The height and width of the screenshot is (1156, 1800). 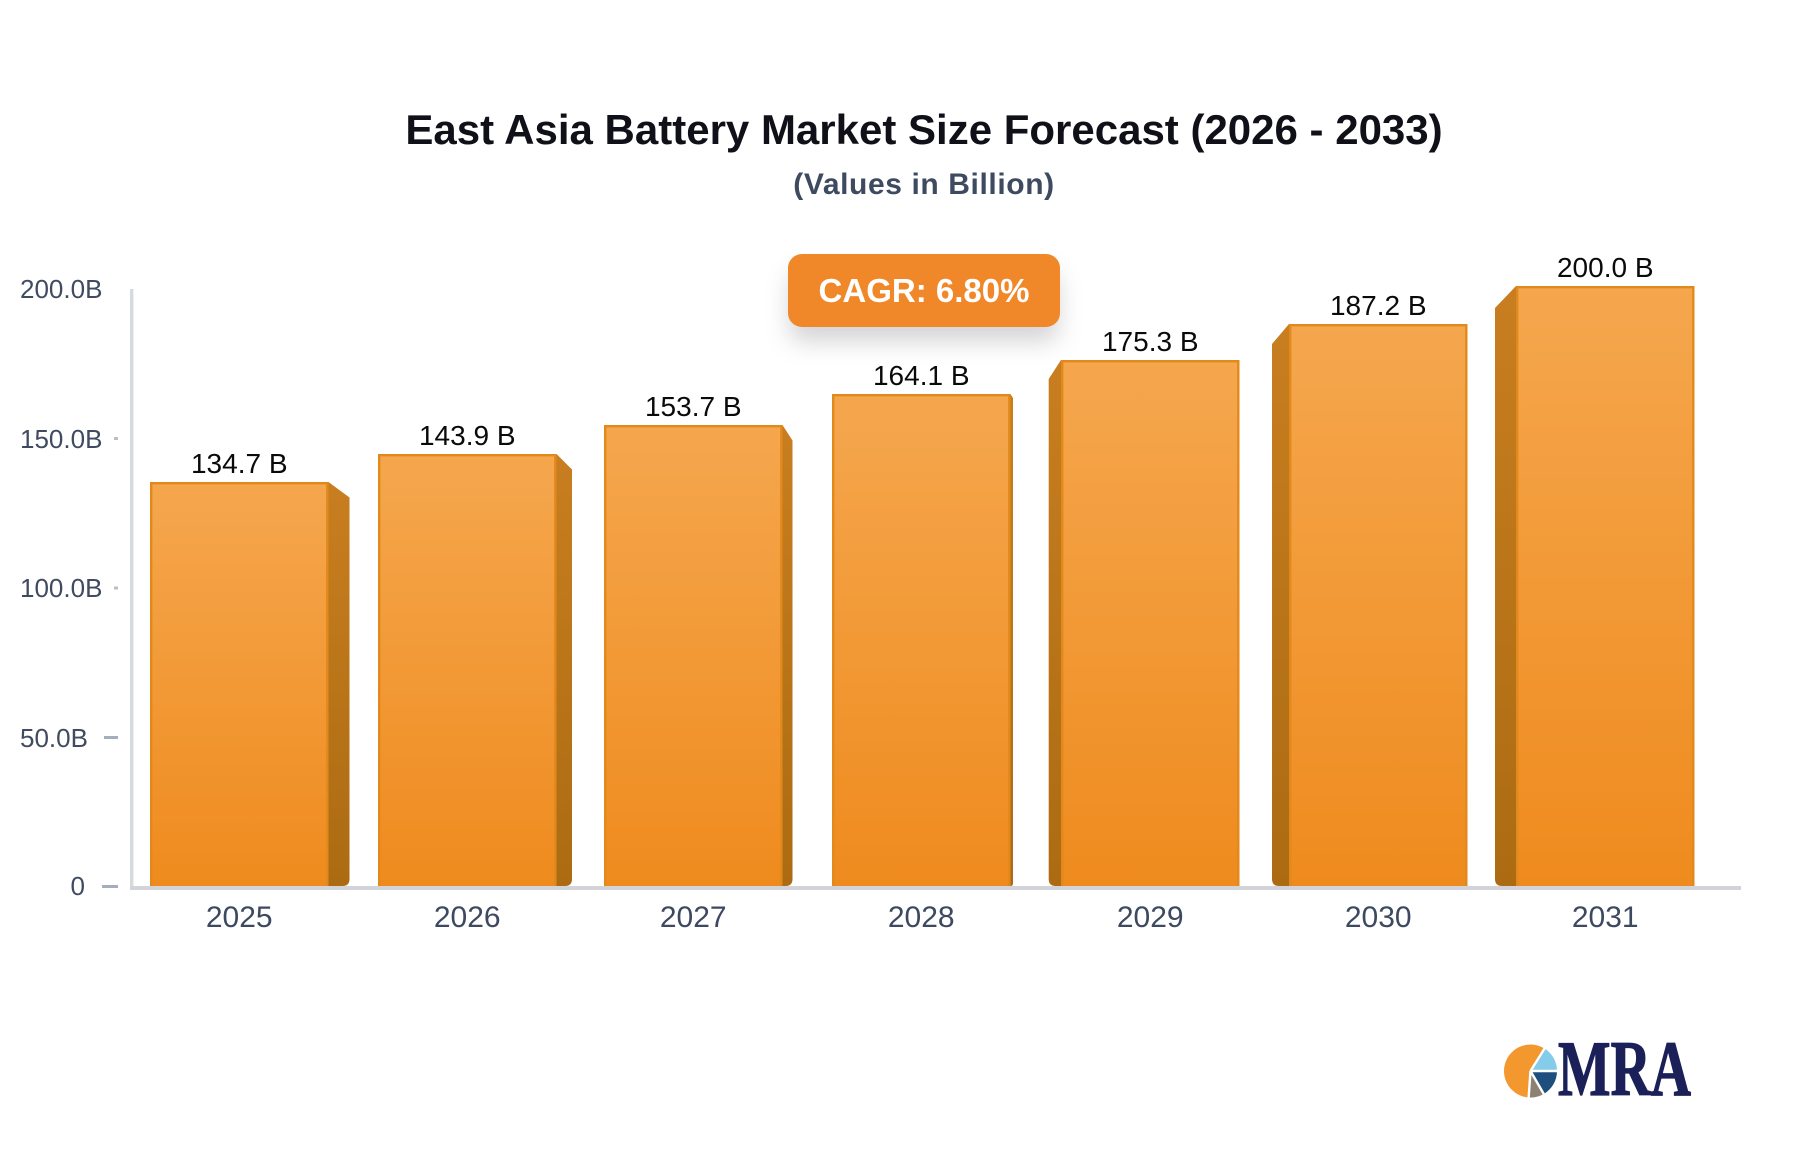 What do you see at coordinates (693, 406) in the screenshot?
I see `svg-text: 153.7 B` at bounding box center [693, 406].